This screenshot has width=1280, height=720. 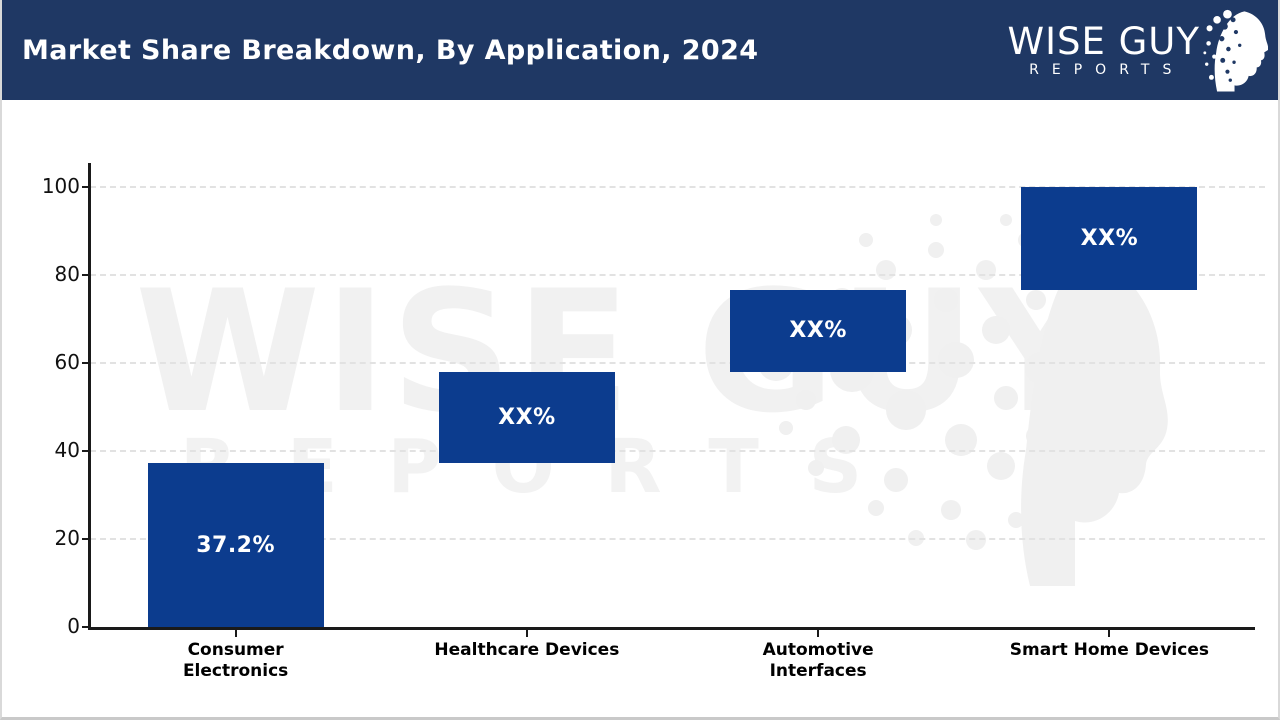 I want to click on category-label-line: Smart Home Devices, so click(x=1109, y=650).